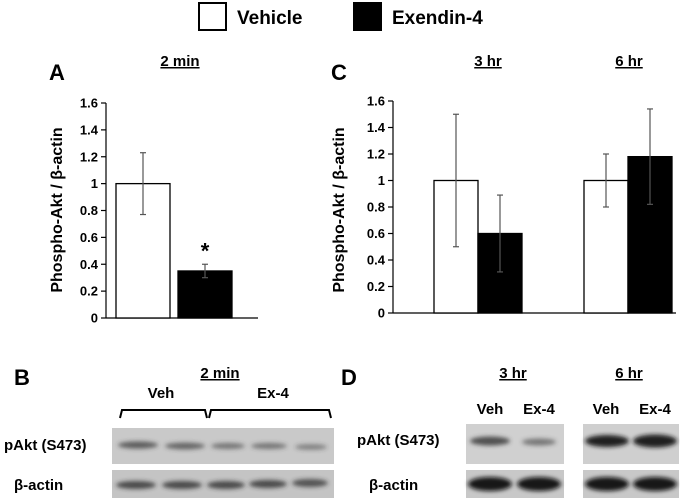 The height and width of the screenshot is (500, 680). Describe the element at coordinates (398, 440) in the screenshot. I see `panel-d-row-pakt: pAkt (S473)` at that location.